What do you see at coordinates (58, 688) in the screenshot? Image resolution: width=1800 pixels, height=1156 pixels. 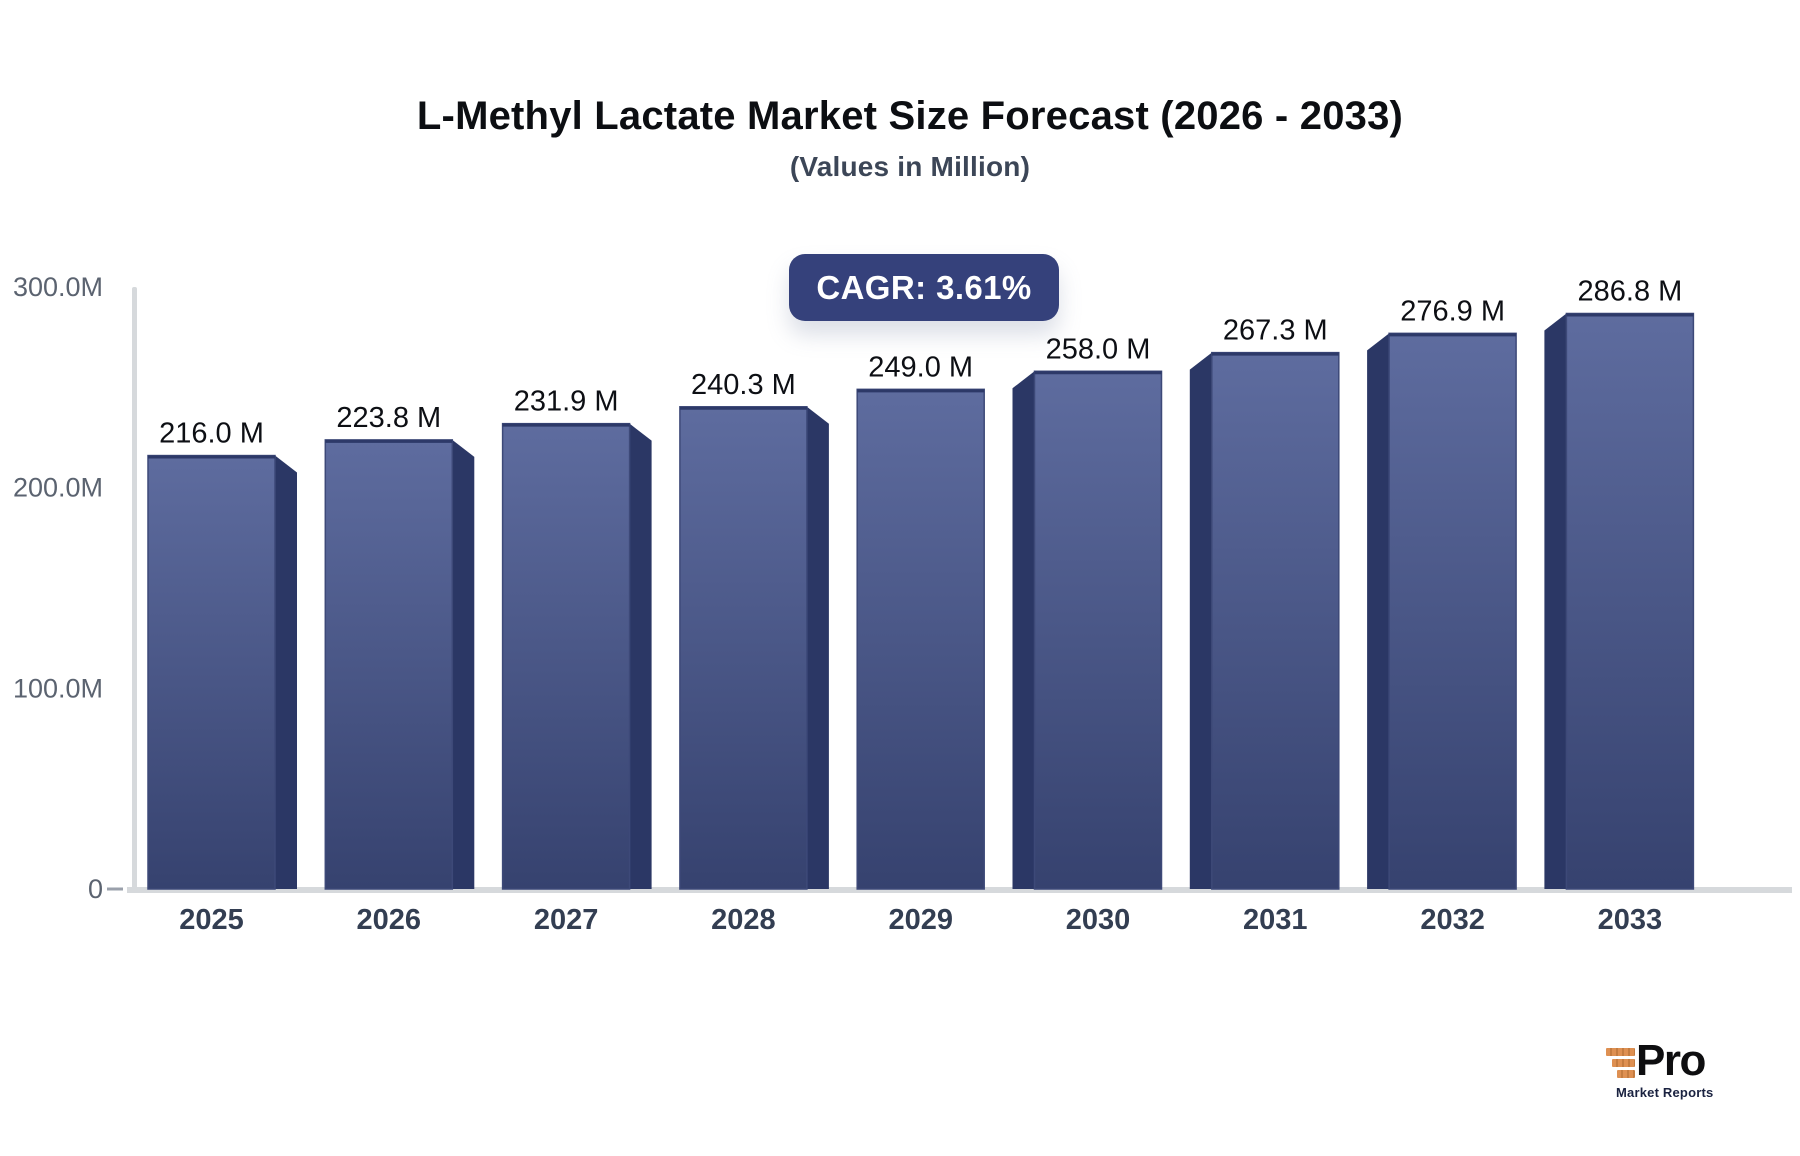 I see `y-tick-label: 100.0M` at bounding box center [58, 688].